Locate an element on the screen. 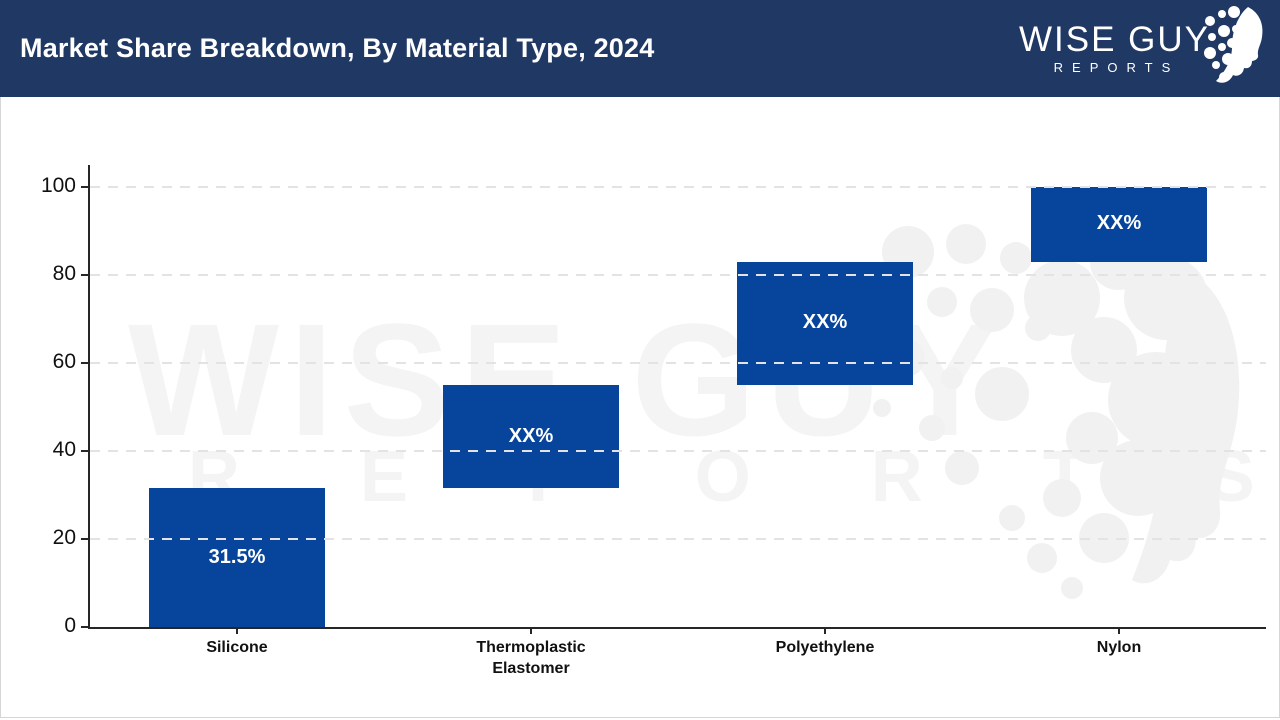 This screenshot has height=720, width=1280. x-axis-category-label: Polyethylene is located at coordinates (825, 647).